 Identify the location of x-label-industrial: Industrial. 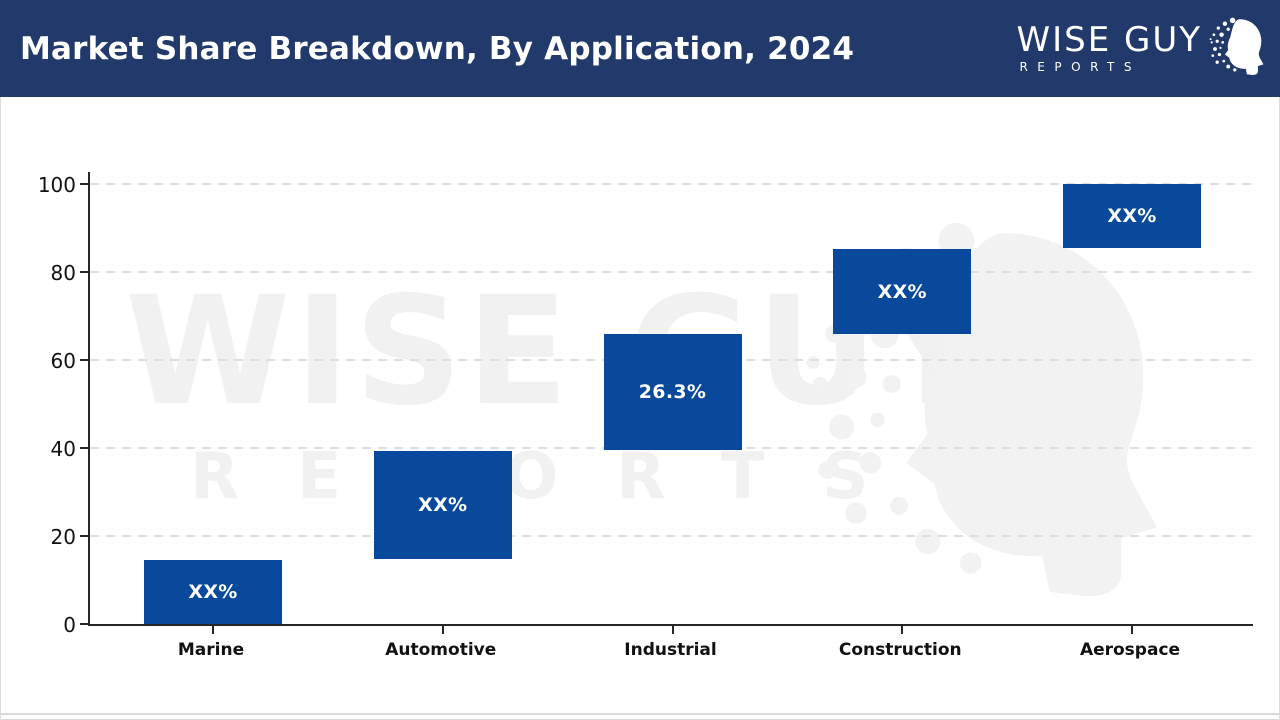
(670, 650).